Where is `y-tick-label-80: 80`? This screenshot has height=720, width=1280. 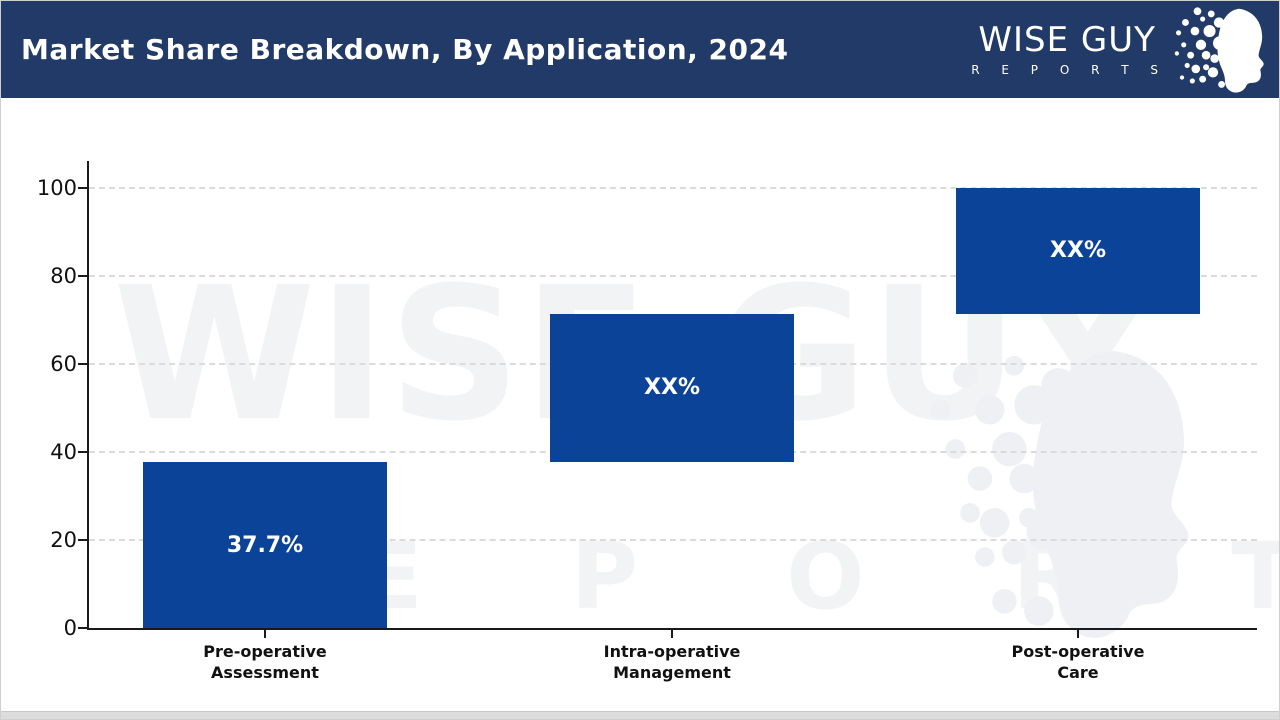
y-tick-label-80: 80 is located at coordinates (63, 276).